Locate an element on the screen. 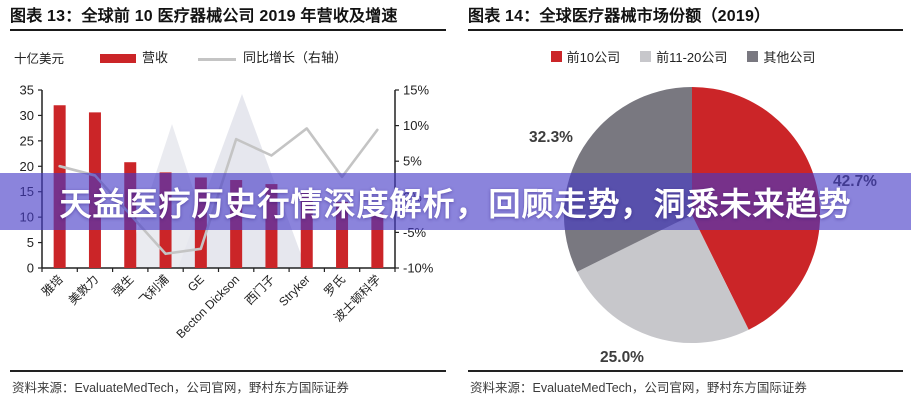  right-axis-tick-label: -10% is located at coordinates (418, 268).